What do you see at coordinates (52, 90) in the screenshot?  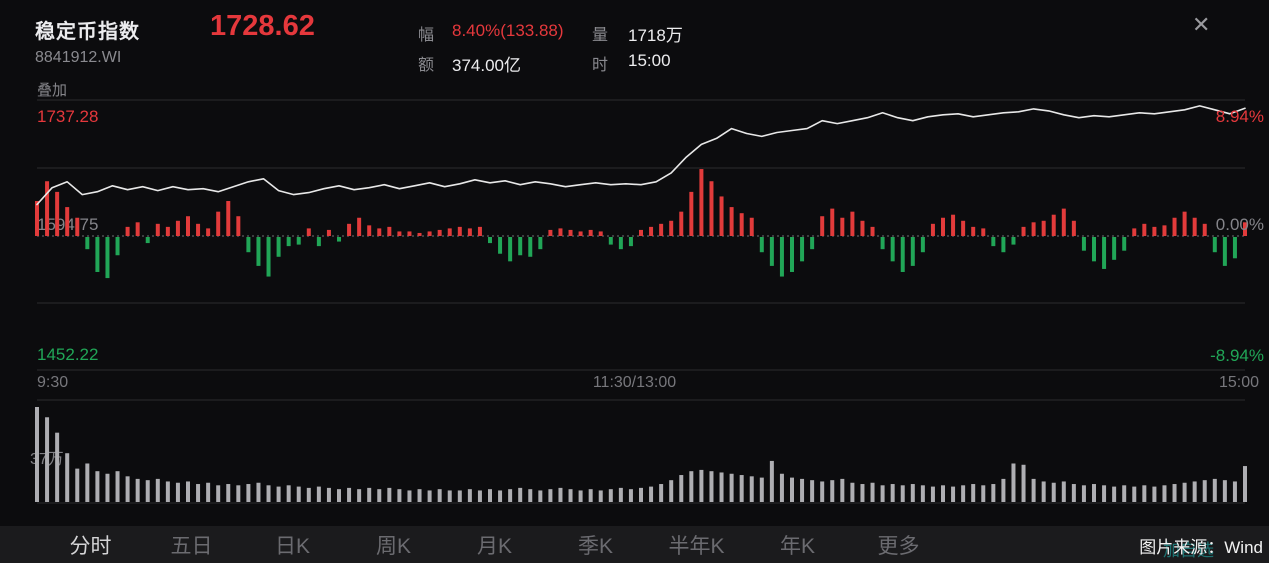 I see `overlay-toggle: 叠加` at bounding box center [52, 90].